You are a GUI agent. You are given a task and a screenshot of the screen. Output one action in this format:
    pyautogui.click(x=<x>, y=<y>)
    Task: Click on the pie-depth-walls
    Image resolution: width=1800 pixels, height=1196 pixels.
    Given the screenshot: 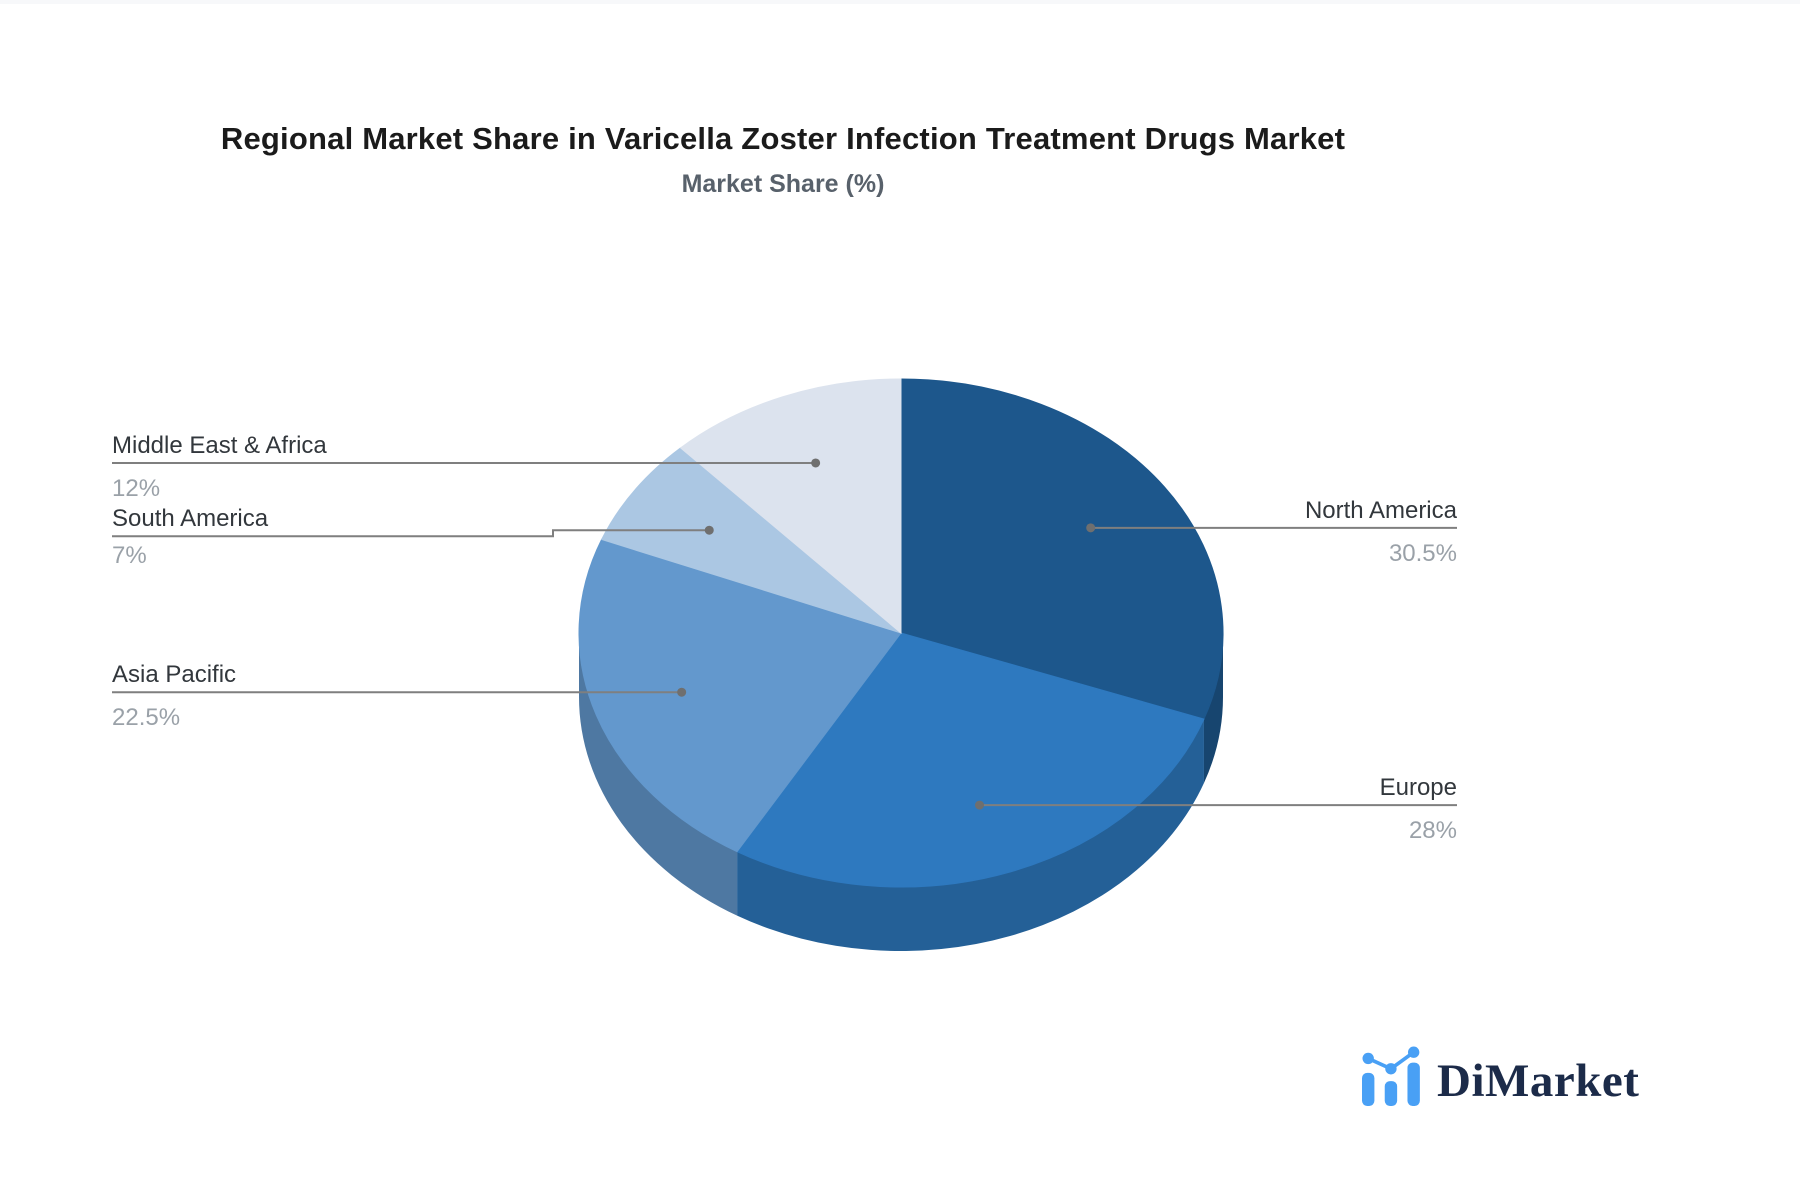 What is the action you would take?
    pyautogui.click(x=901, y=792)
    